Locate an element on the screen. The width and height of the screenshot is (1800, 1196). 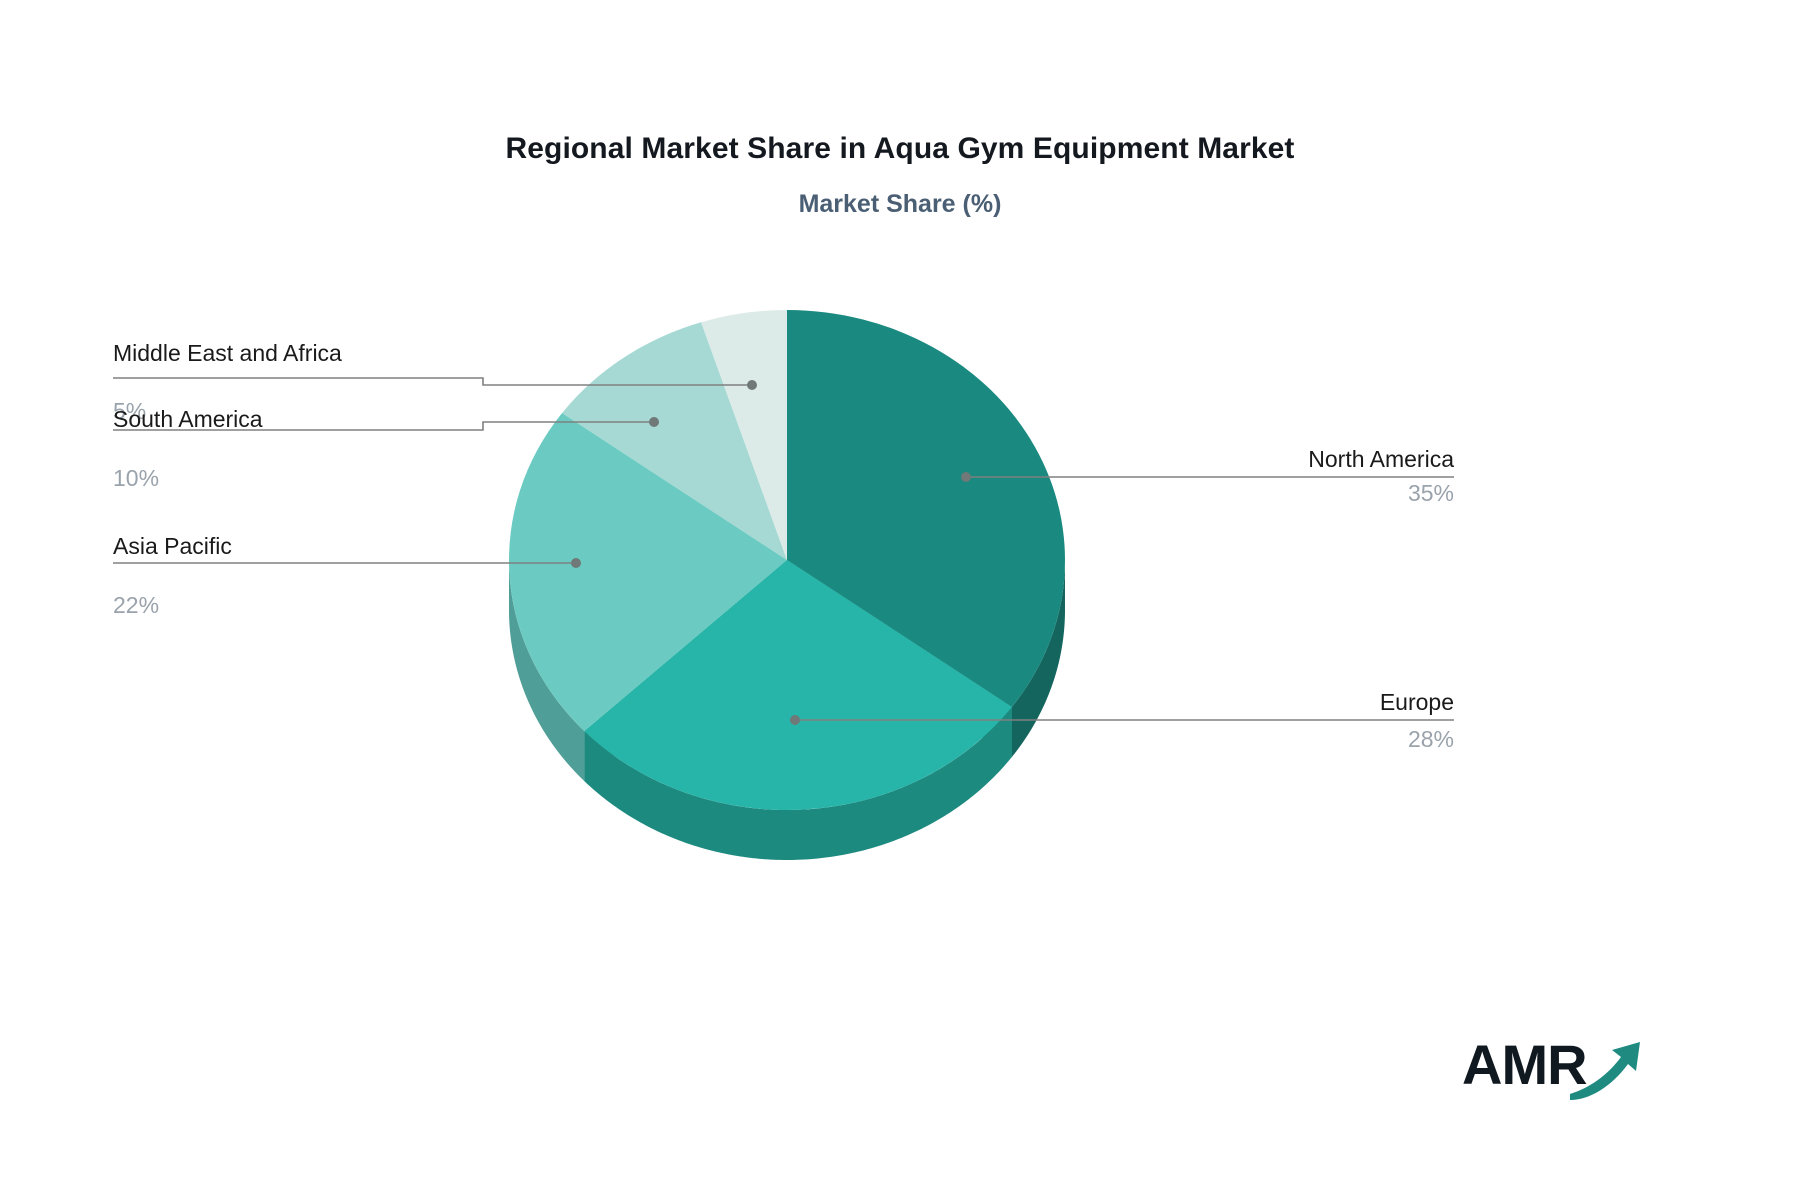
slice-europe is located at coordinates (798, 685).